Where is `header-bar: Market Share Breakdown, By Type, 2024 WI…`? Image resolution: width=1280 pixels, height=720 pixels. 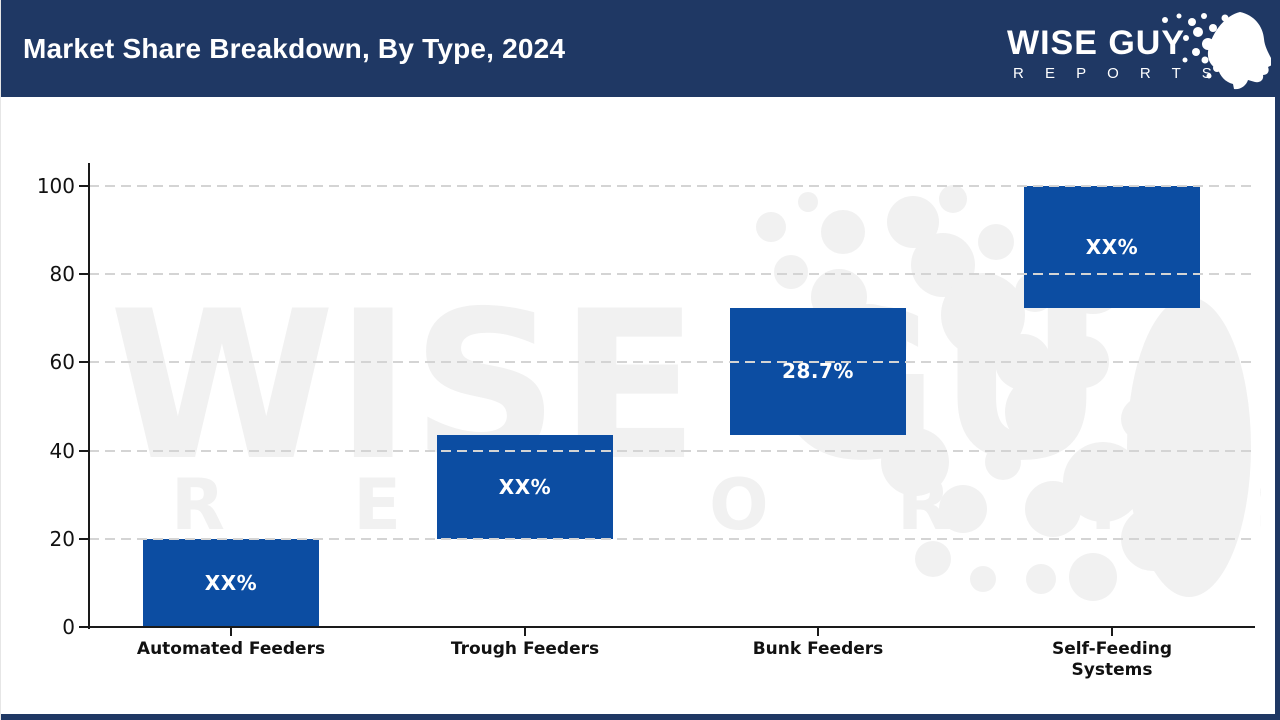
header-bar: Market Share Breakdown, By Type, 2024 WI… is located at coordinates (640, 48).